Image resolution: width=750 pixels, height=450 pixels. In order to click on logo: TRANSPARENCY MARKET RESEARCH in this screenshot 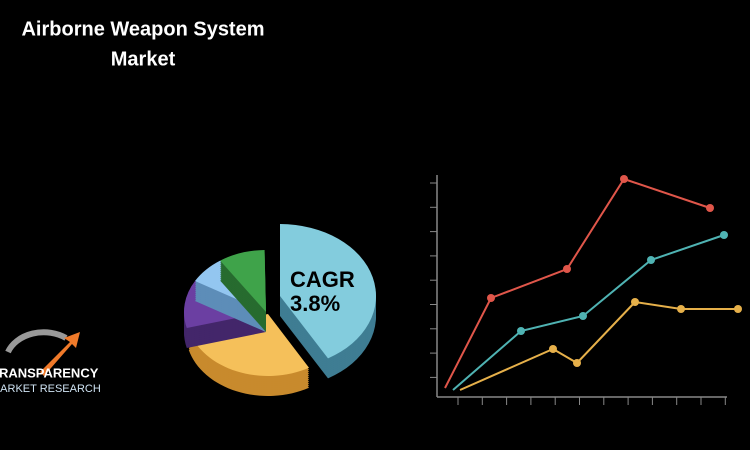, I will do `click(50, 362)`.